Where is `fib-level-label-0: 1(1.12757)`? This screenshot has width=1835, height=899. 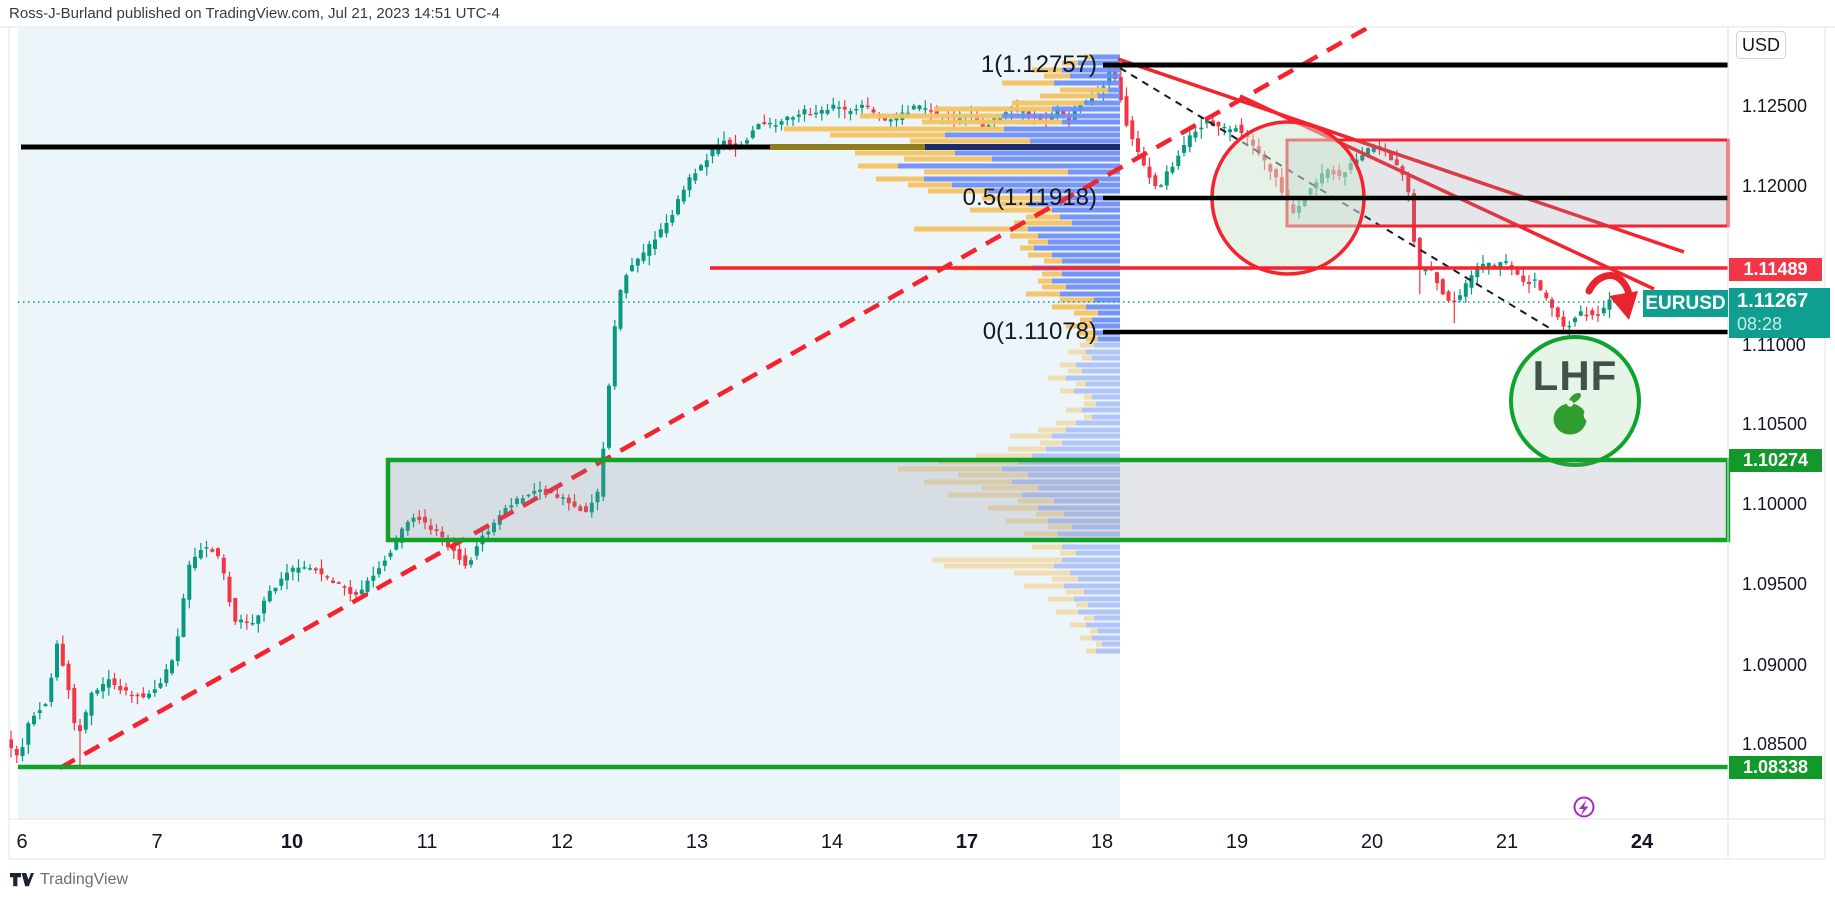 fib-level-label-0: 1(1.12757) is located at coordinates (1038, 64).